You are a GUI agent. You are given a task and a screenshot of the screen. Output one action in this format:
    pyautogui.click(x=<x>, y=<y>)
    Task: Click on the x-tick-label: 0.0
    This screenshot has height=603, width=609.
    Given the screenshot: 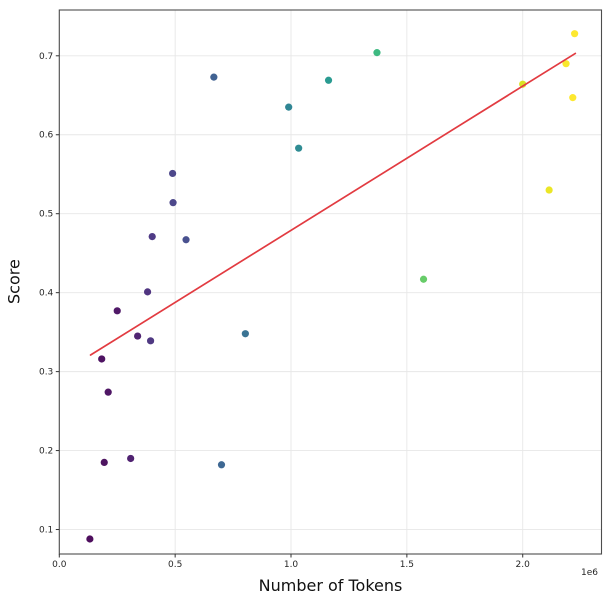 What is the action you would take?
    pyautogui.click(x=59, y=565)
    